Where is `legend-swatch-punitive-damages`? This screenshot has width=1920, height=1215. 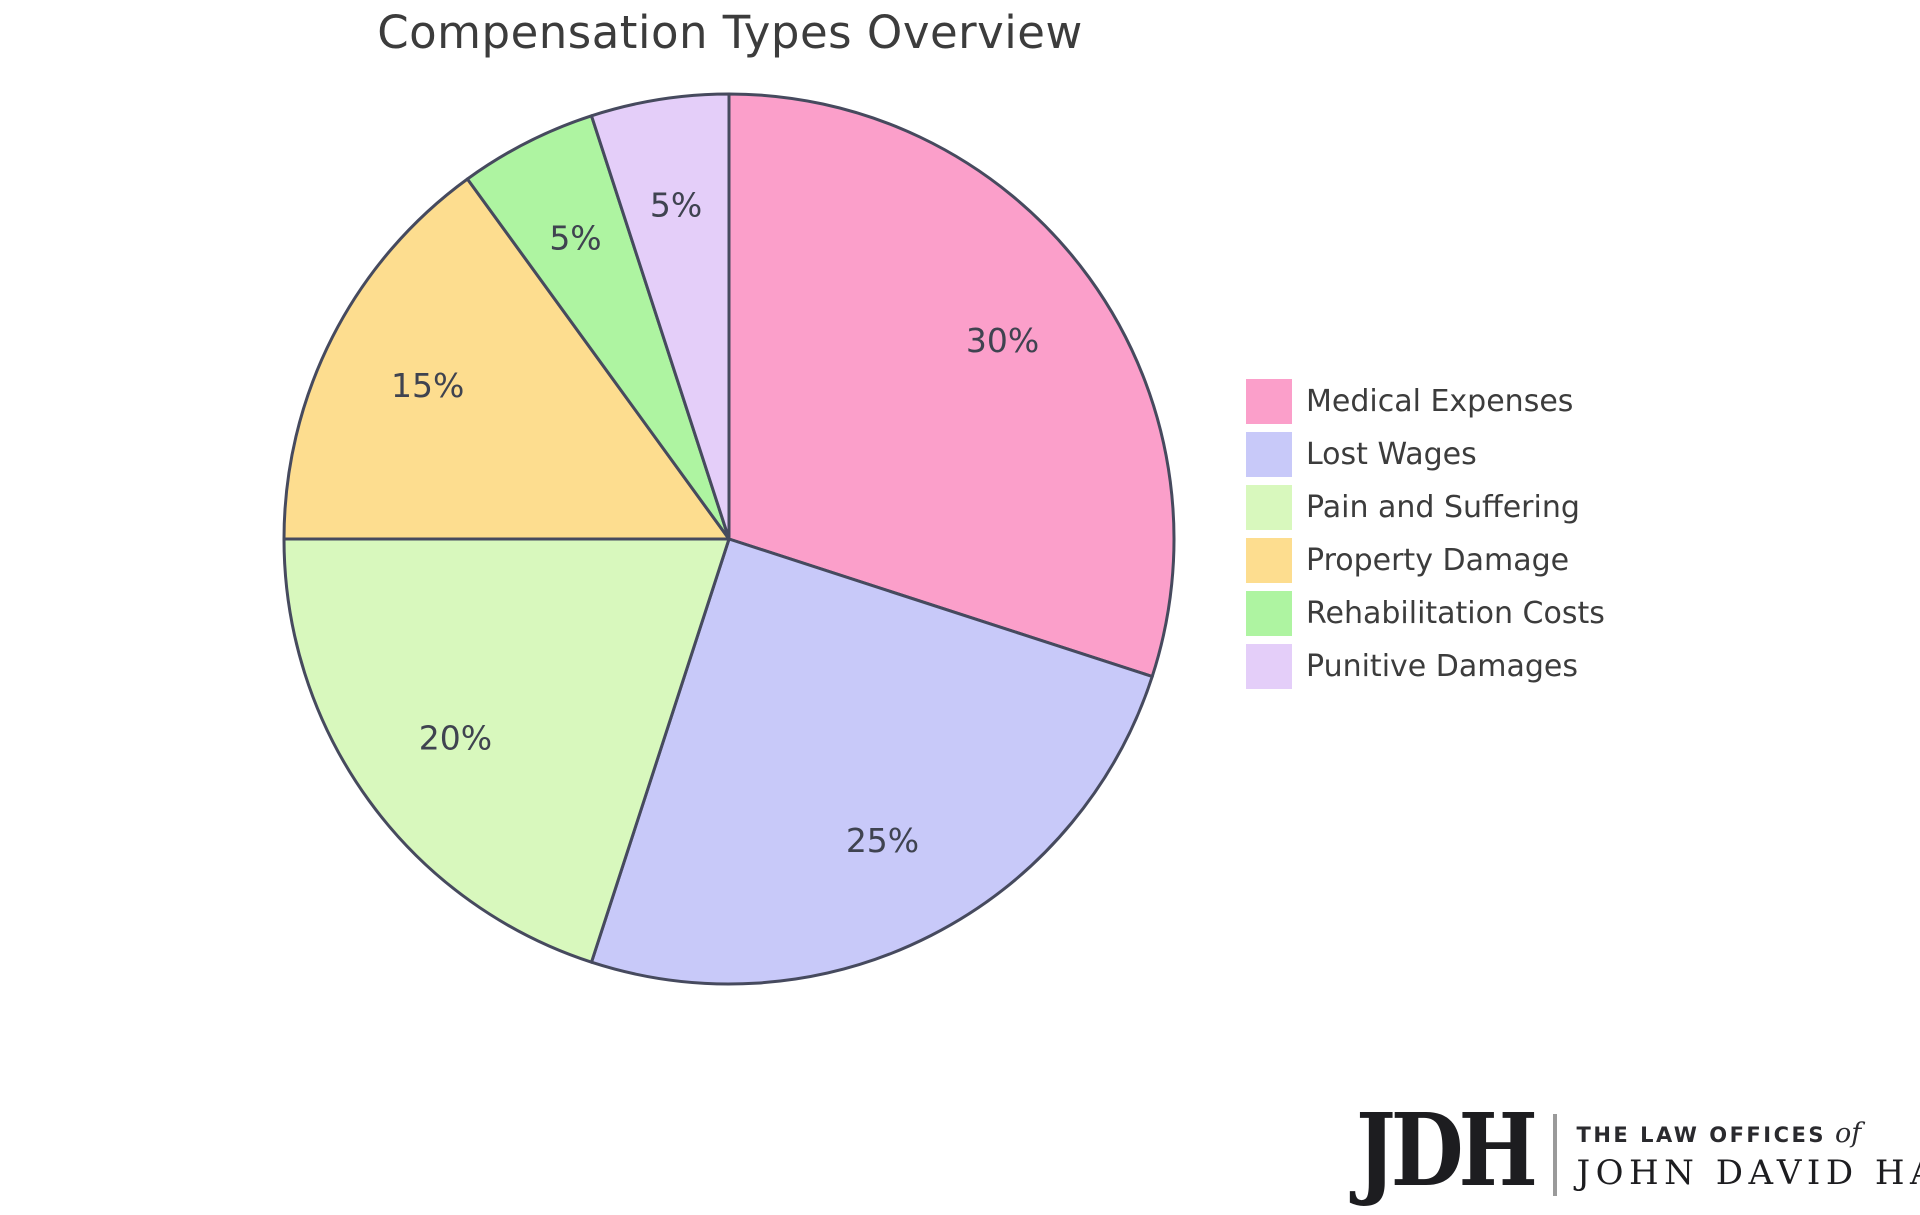 legend-swatch-punitive-damages is located at coordinates (1269, 666).